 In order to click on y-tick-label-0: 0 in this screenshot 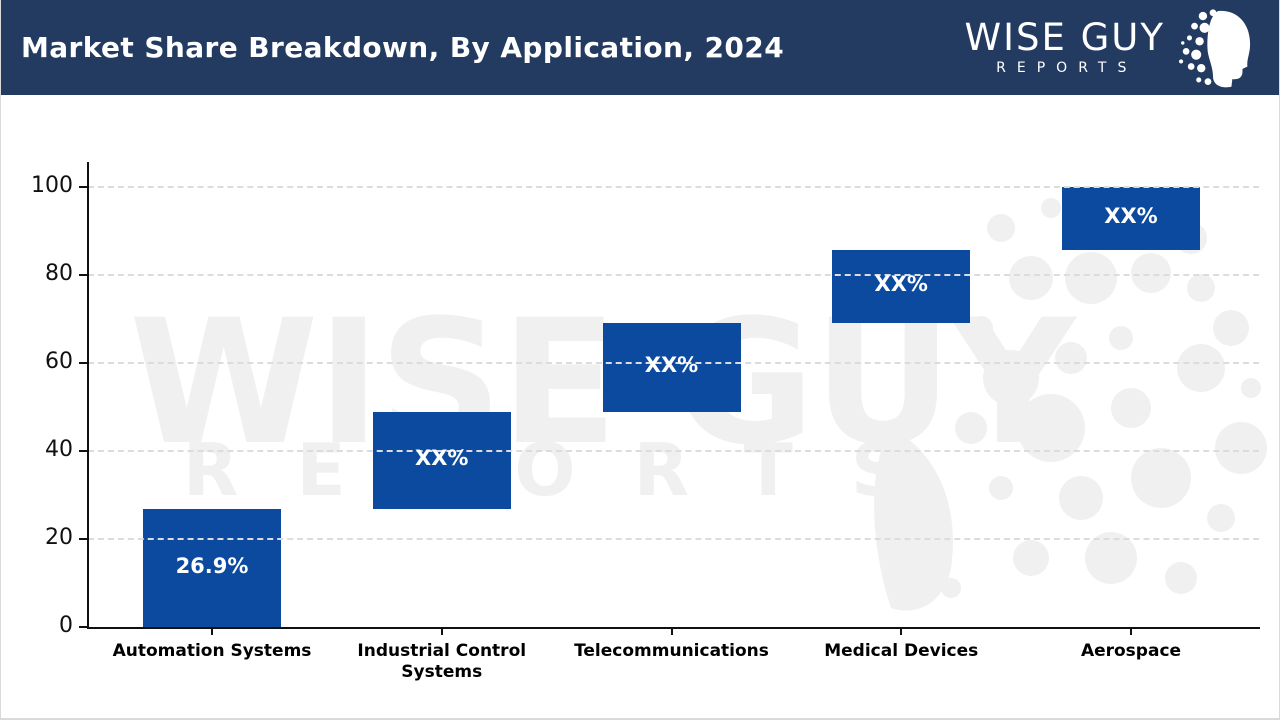, I will do `click(66, 625)`.